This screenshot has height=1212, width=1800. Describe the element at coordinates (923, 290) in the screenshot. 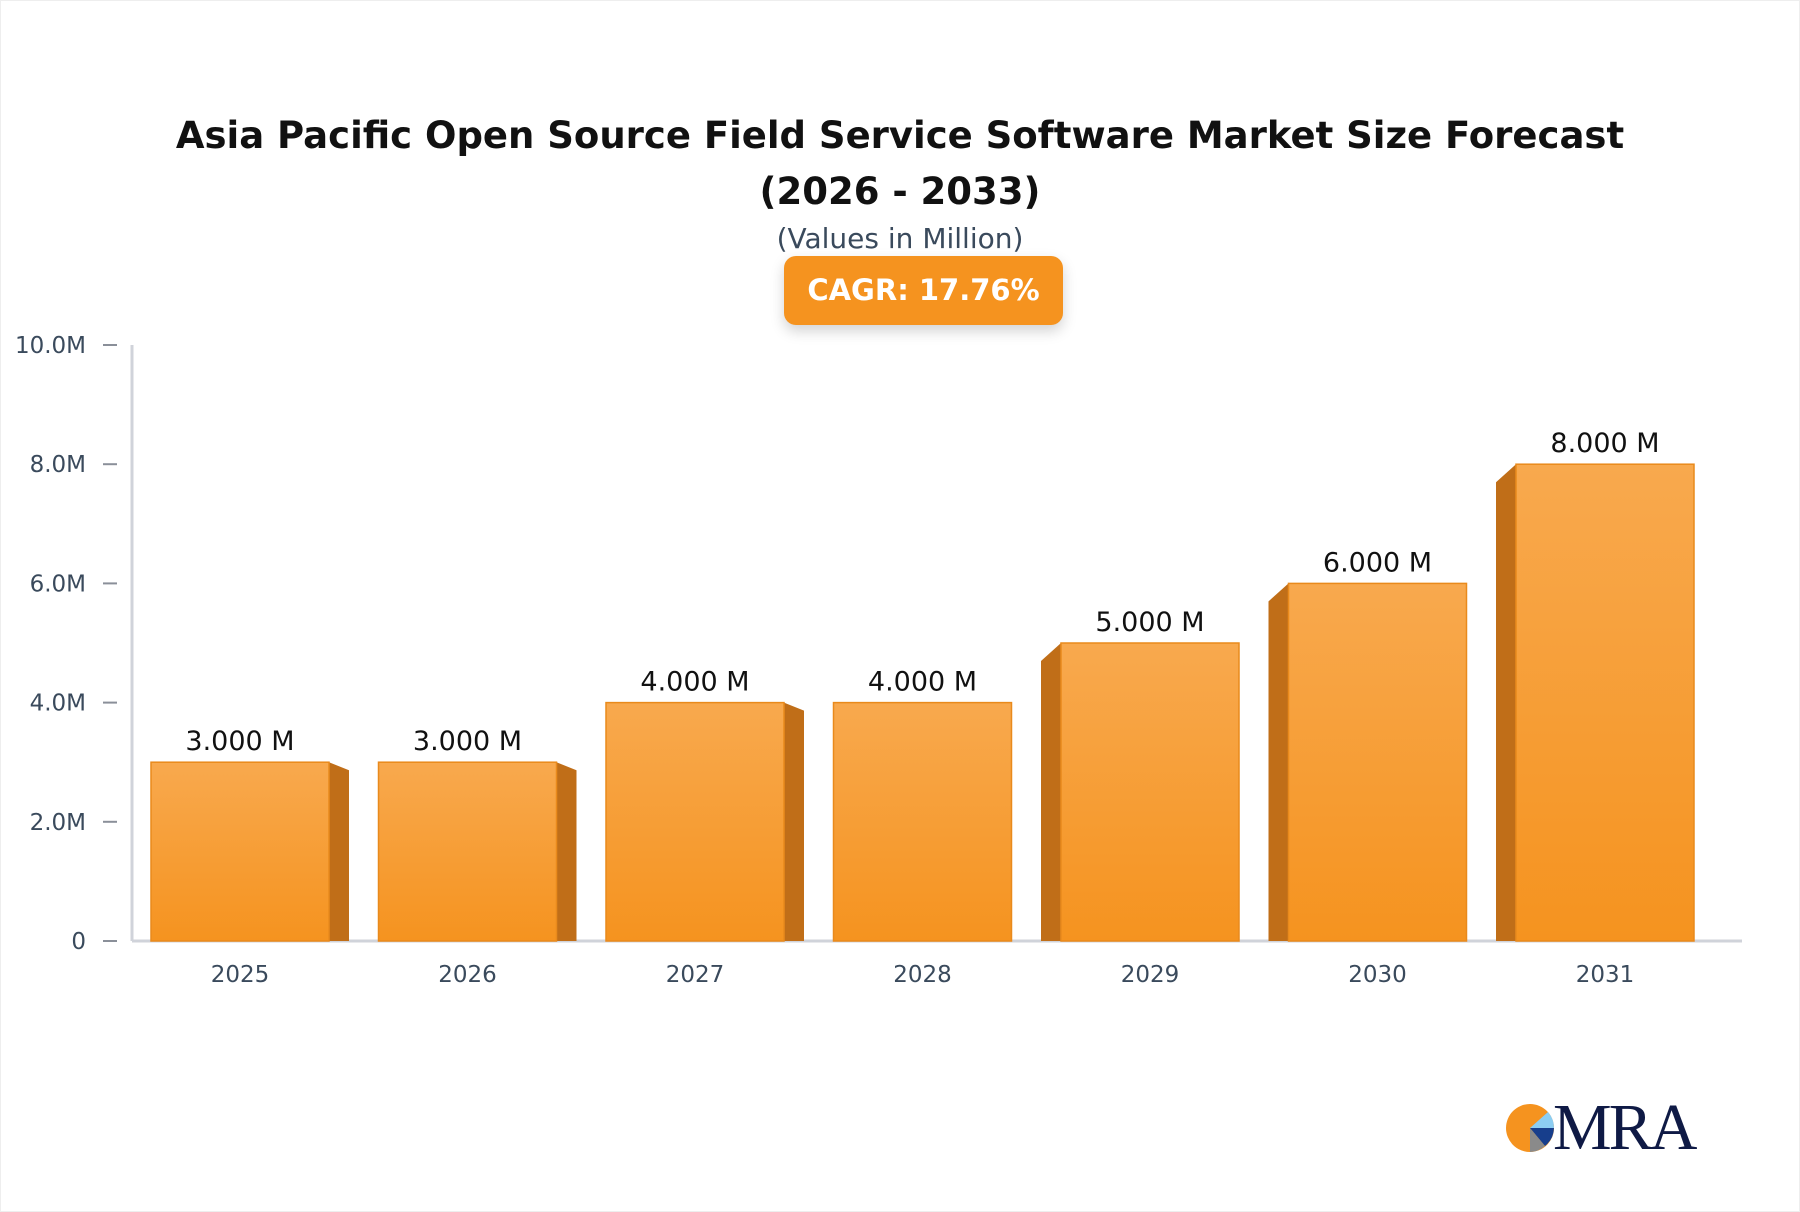

I see `cagr-badge: CAGR: 17.76%` at that location.